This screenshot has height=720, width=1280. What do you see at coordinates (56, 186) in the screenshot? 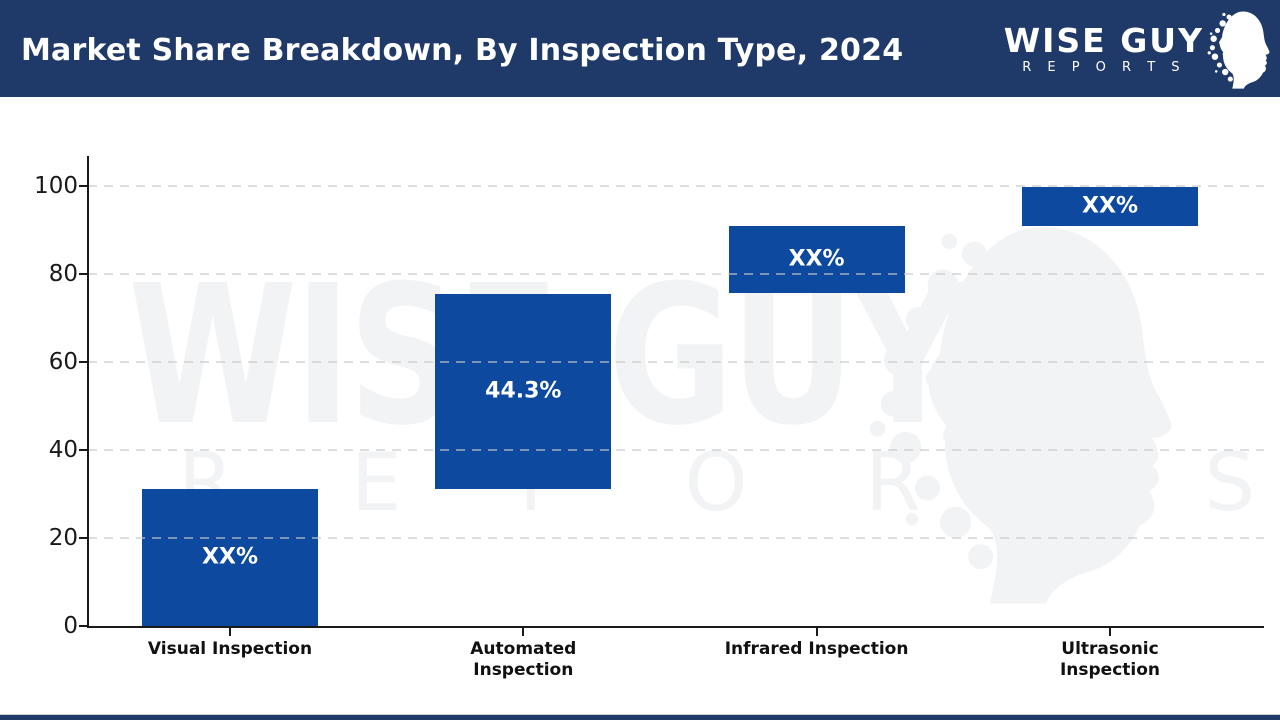
I see `y-tick-label: 100` at bounding box center [56, 186].